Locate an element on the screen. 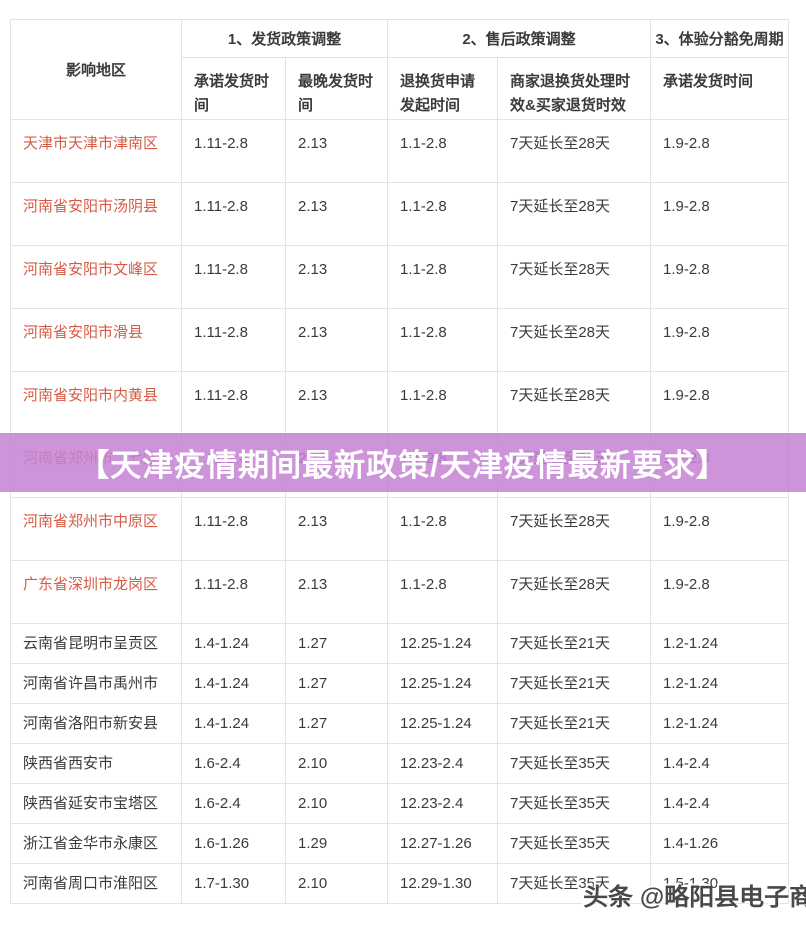 This screenshot has width=806, height=925. promo-banner-text: 【天津疫情期间最新政策/天津疫情最新要求】 is located at coordinates (403, 465).